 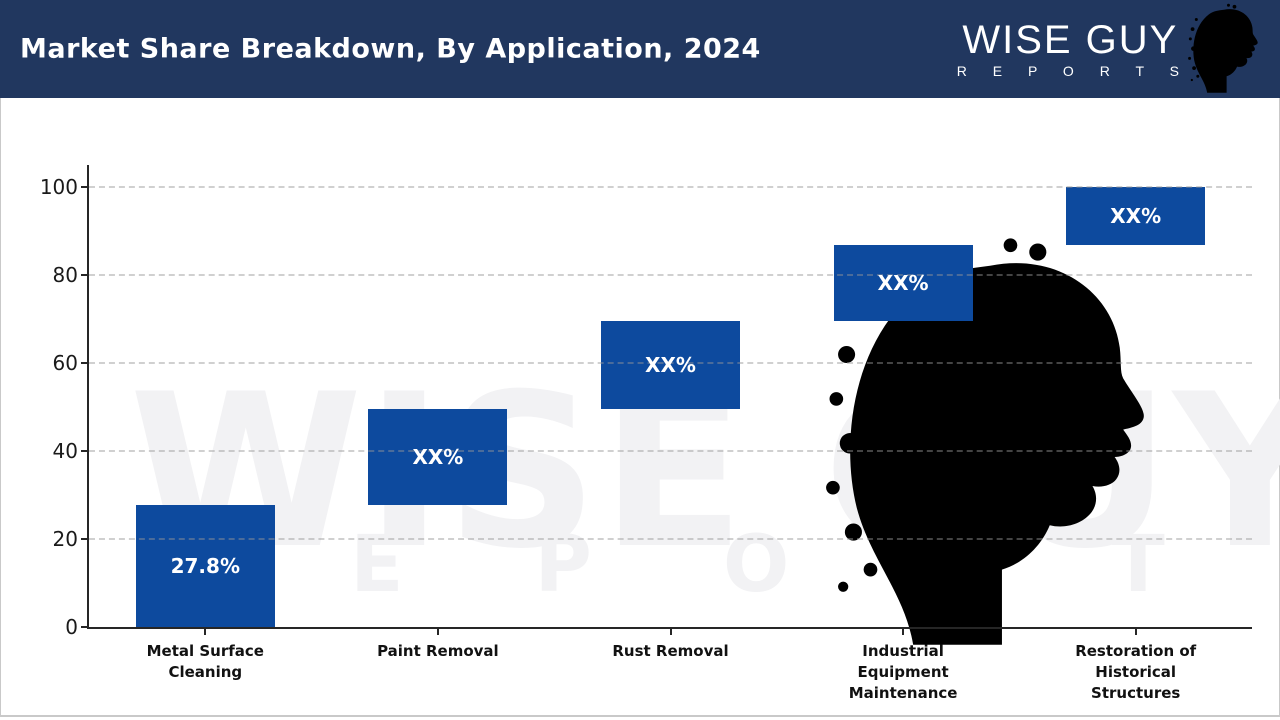 I want to click on brand-name: WISE GUY, so click(x=1070, y=39).